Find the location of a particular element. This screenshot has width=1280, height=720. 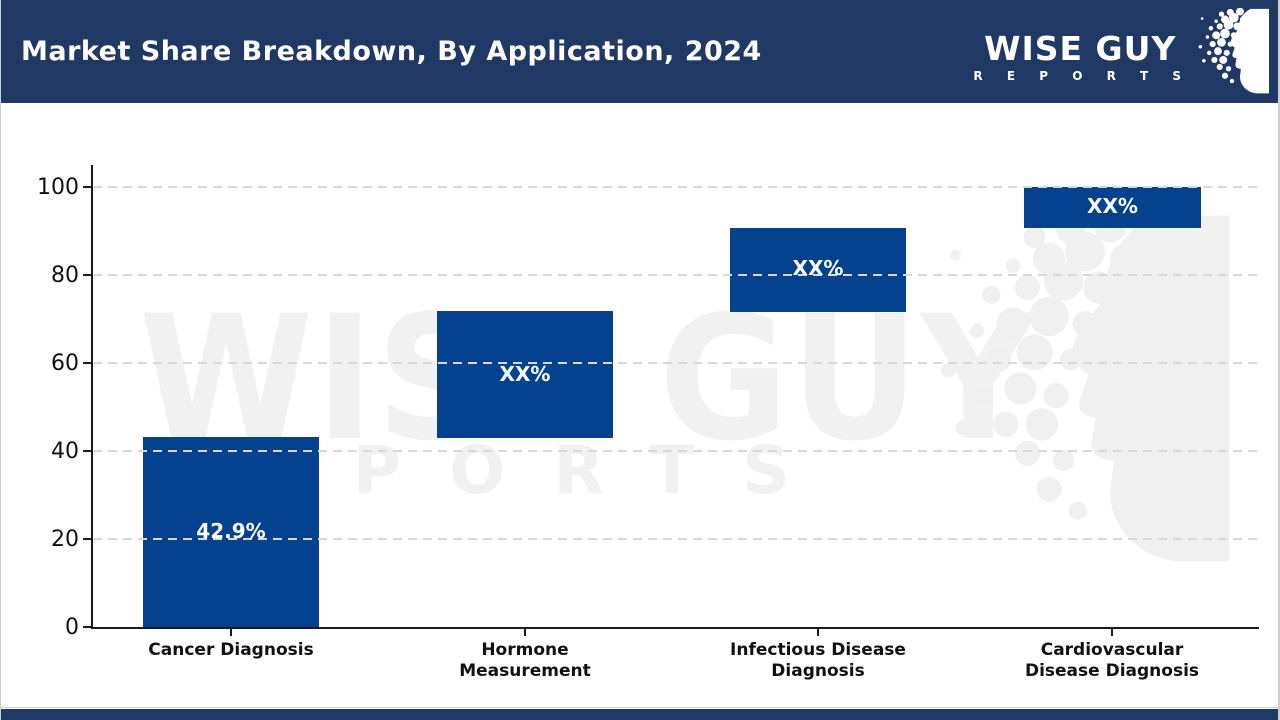

footer-divider is located at coordinates (639, 707).